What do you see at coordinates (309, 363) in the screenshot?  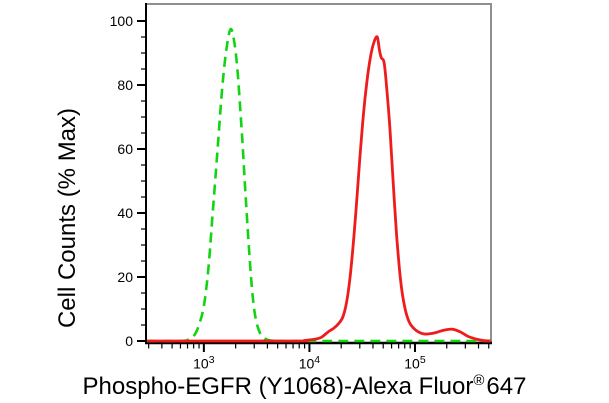 I see `x-tick-label-1e4: 10⁴` at bounding box center [309, 363].